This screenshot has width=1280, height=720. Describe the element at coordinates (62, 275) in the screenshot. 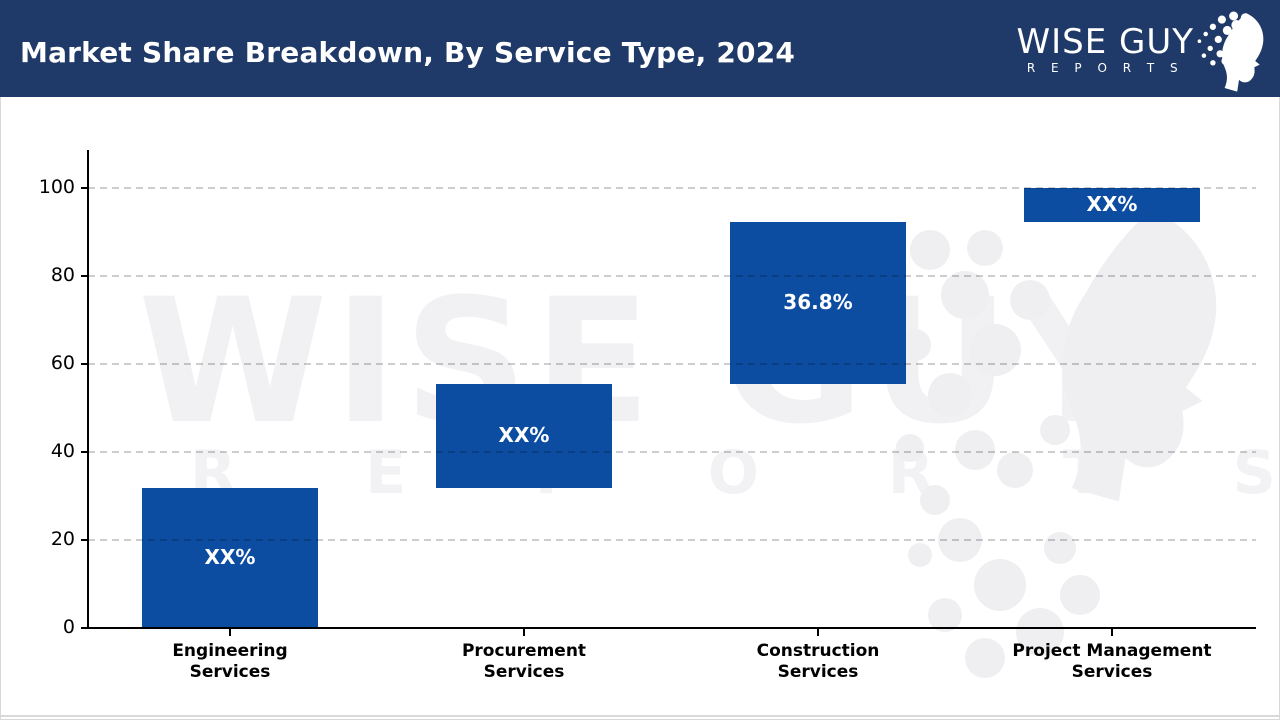

I see `y-axis-tick-label: 80` at that location.